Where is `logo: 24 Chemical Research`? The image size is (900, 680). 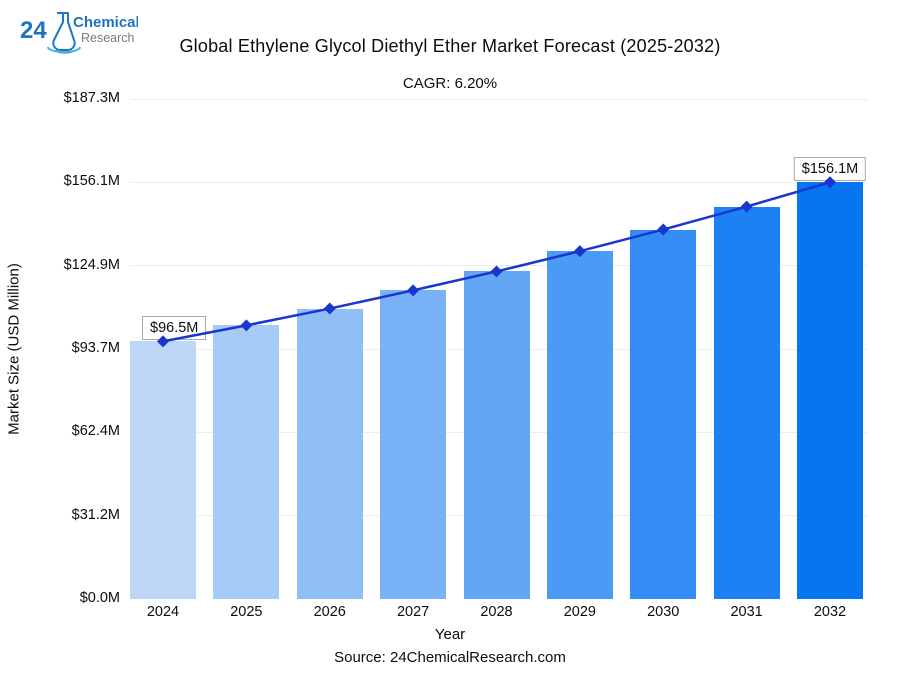 logo: 24 Chemical Research is located at coordinates (79, 33).